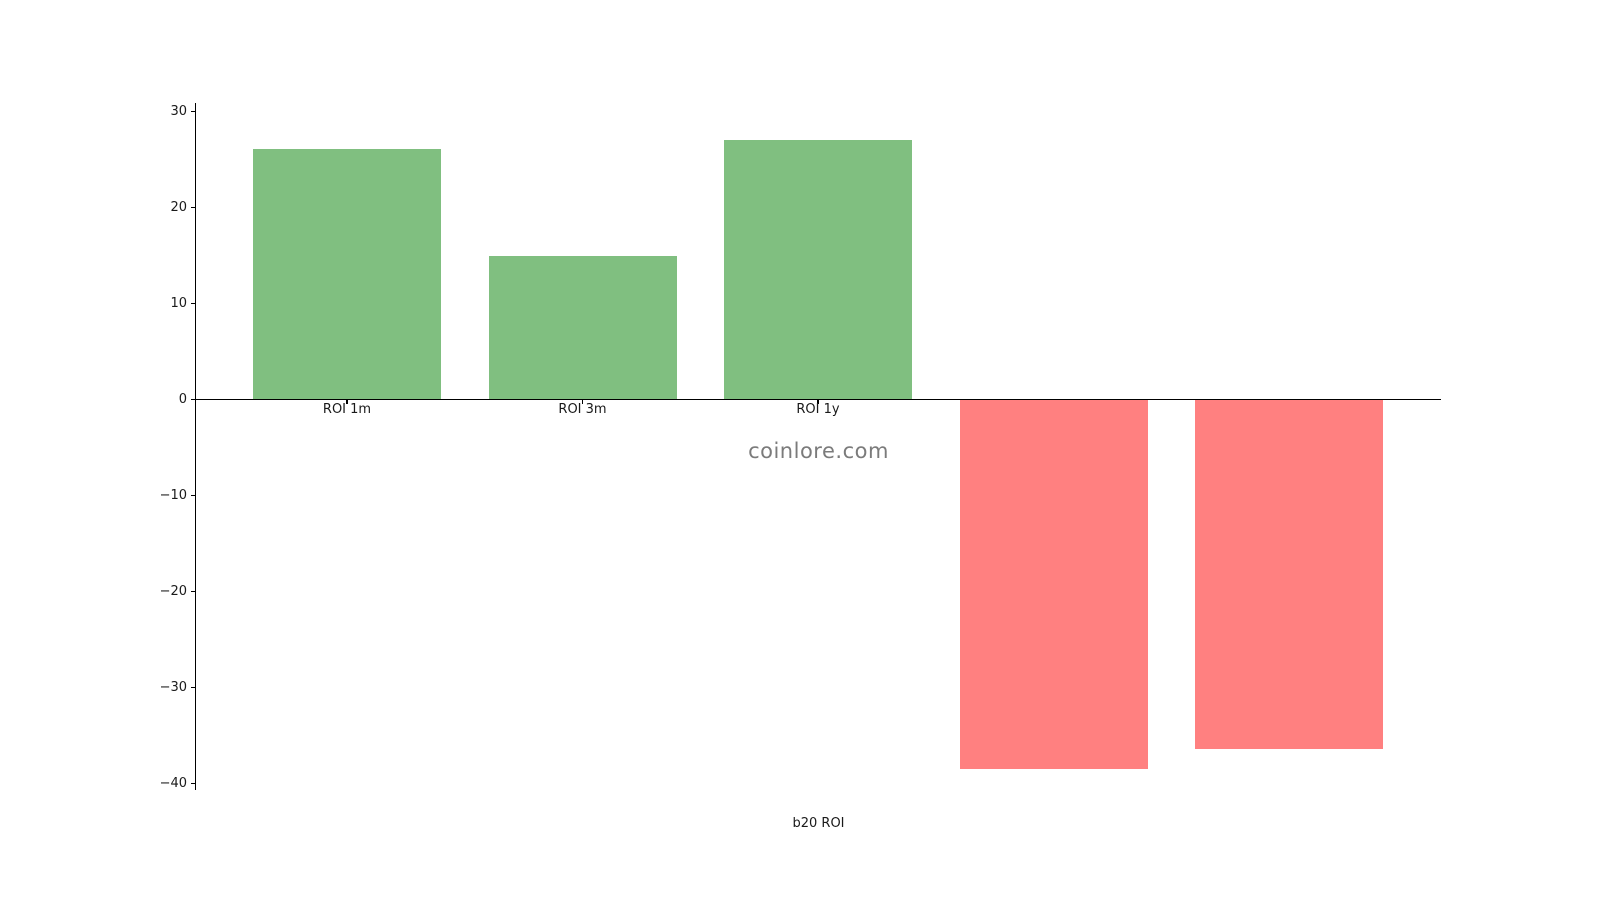 This screenshot has height=900, width=1600. What do you see at coordinates (173, 591) in the screenshot?
I see `y-tick-label: −20` at bounding box center [173, 591].